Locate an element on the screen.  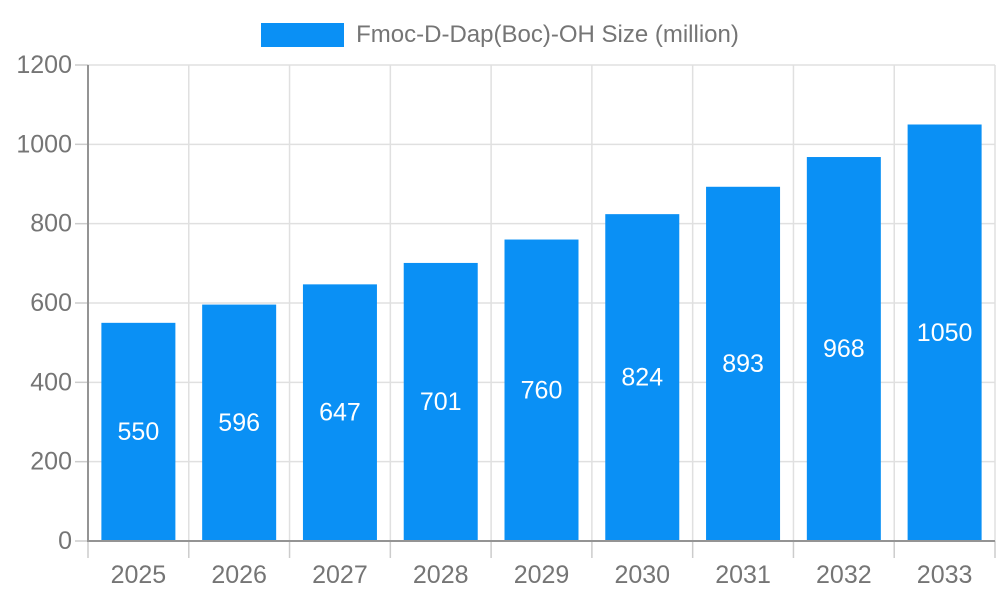
bar-2032 is located at coordinates (843, 349).